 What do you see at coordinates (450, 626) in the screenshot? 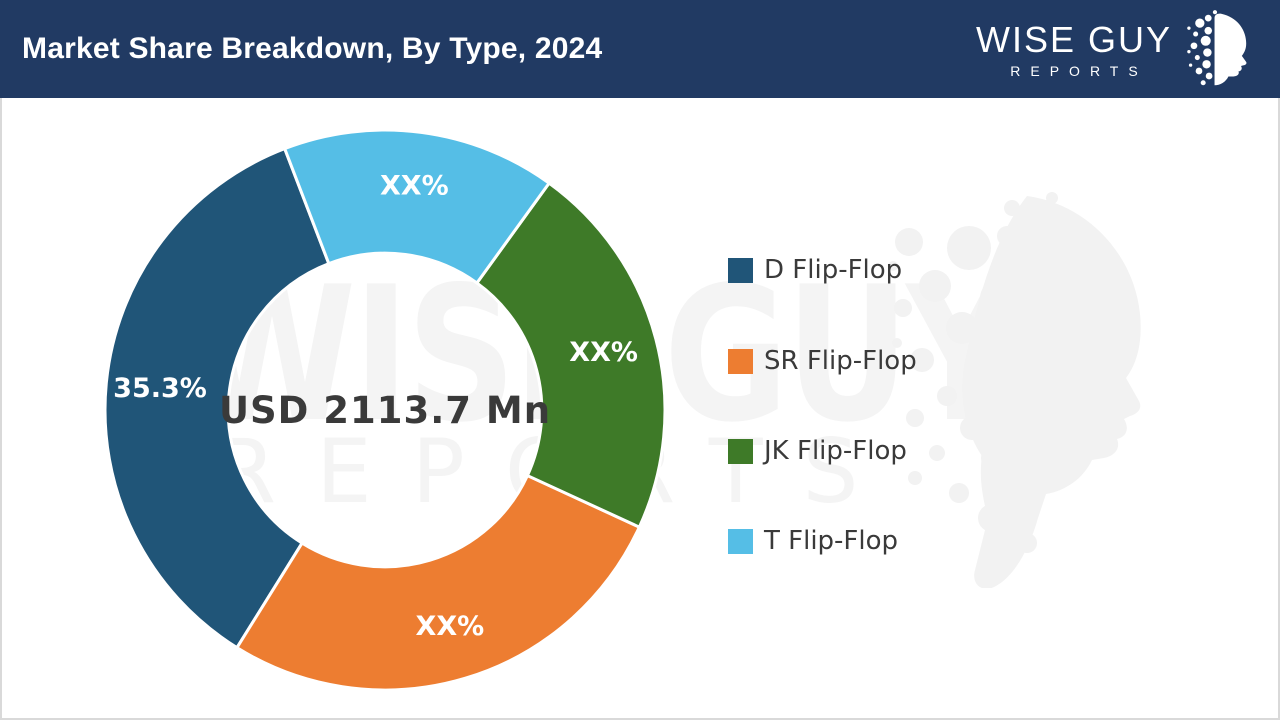
I see `slice-label-sr-flip-flop: XX%` at bounding box center [450, 626].